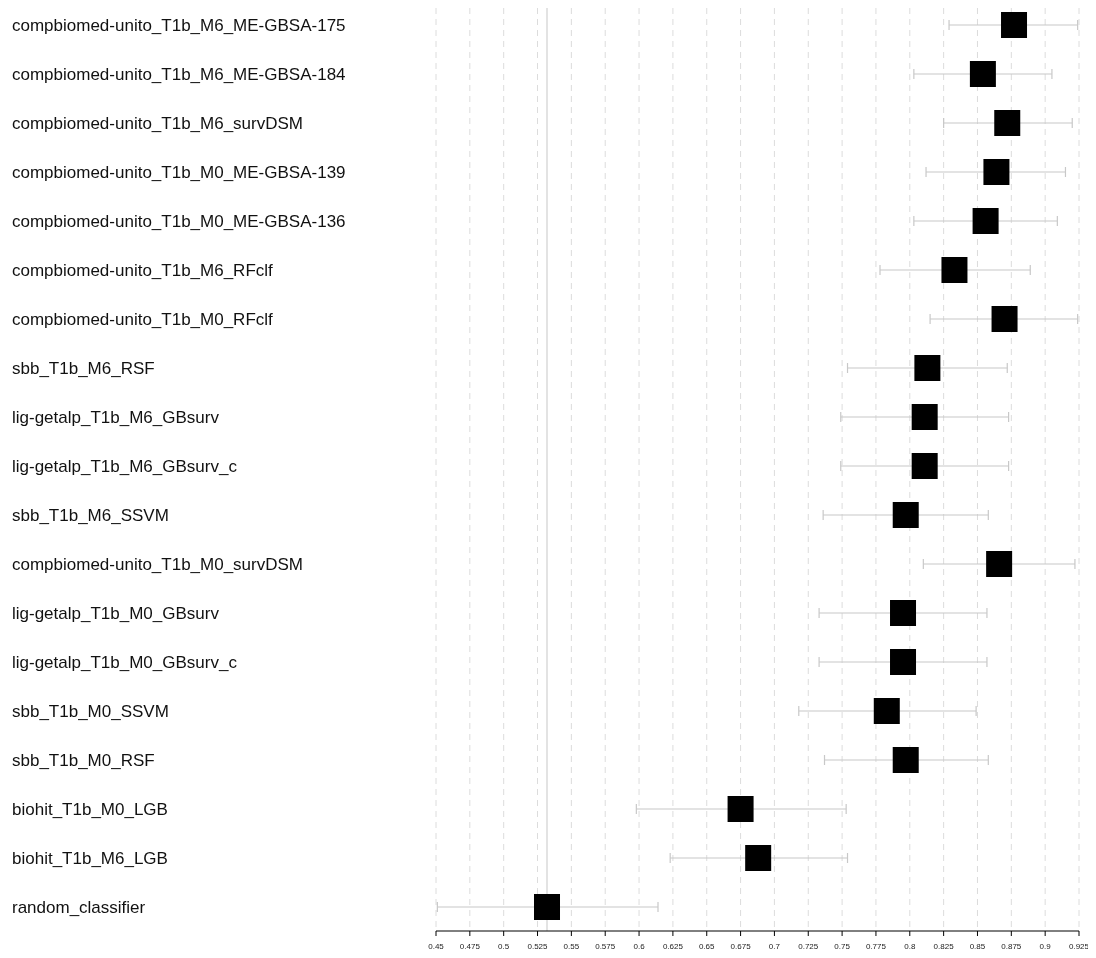 This screenshot has height=958, width=1096. I want to click on x-tick-label: 0.5, so click(504, 946).